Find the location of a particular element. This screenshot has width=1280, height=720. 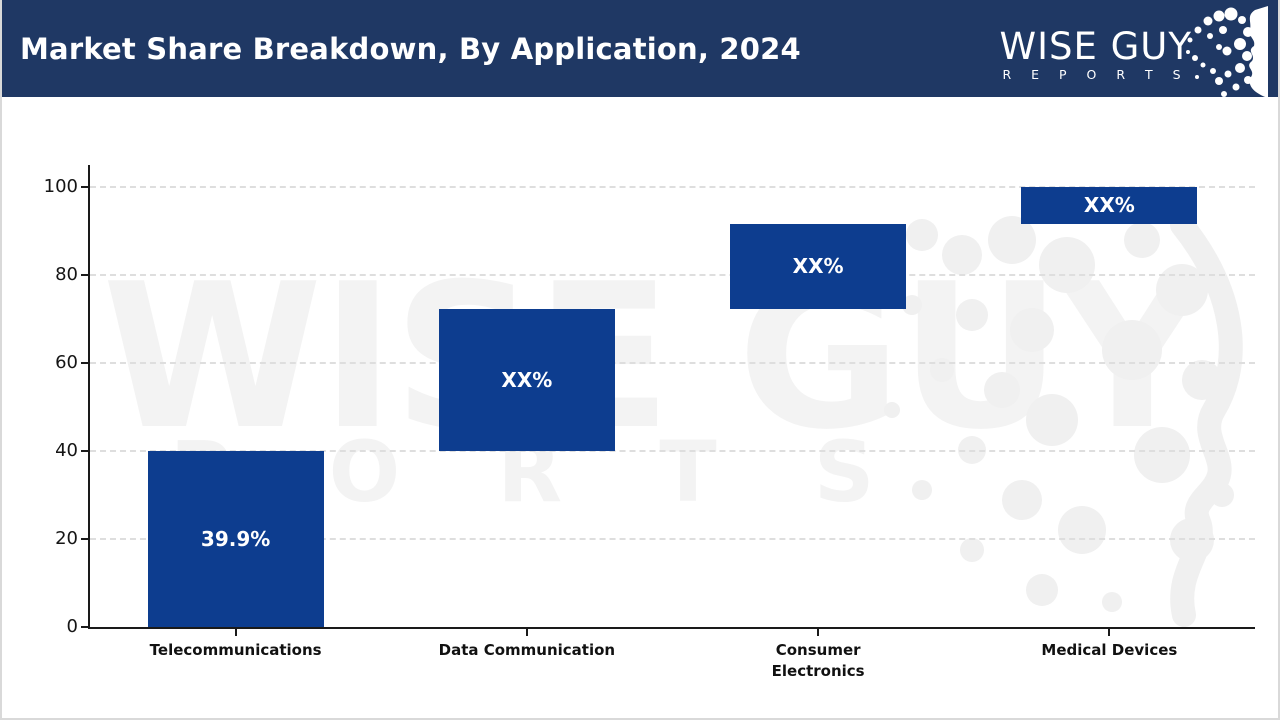

logo-face-icon is located at coordinates (1227, 52).